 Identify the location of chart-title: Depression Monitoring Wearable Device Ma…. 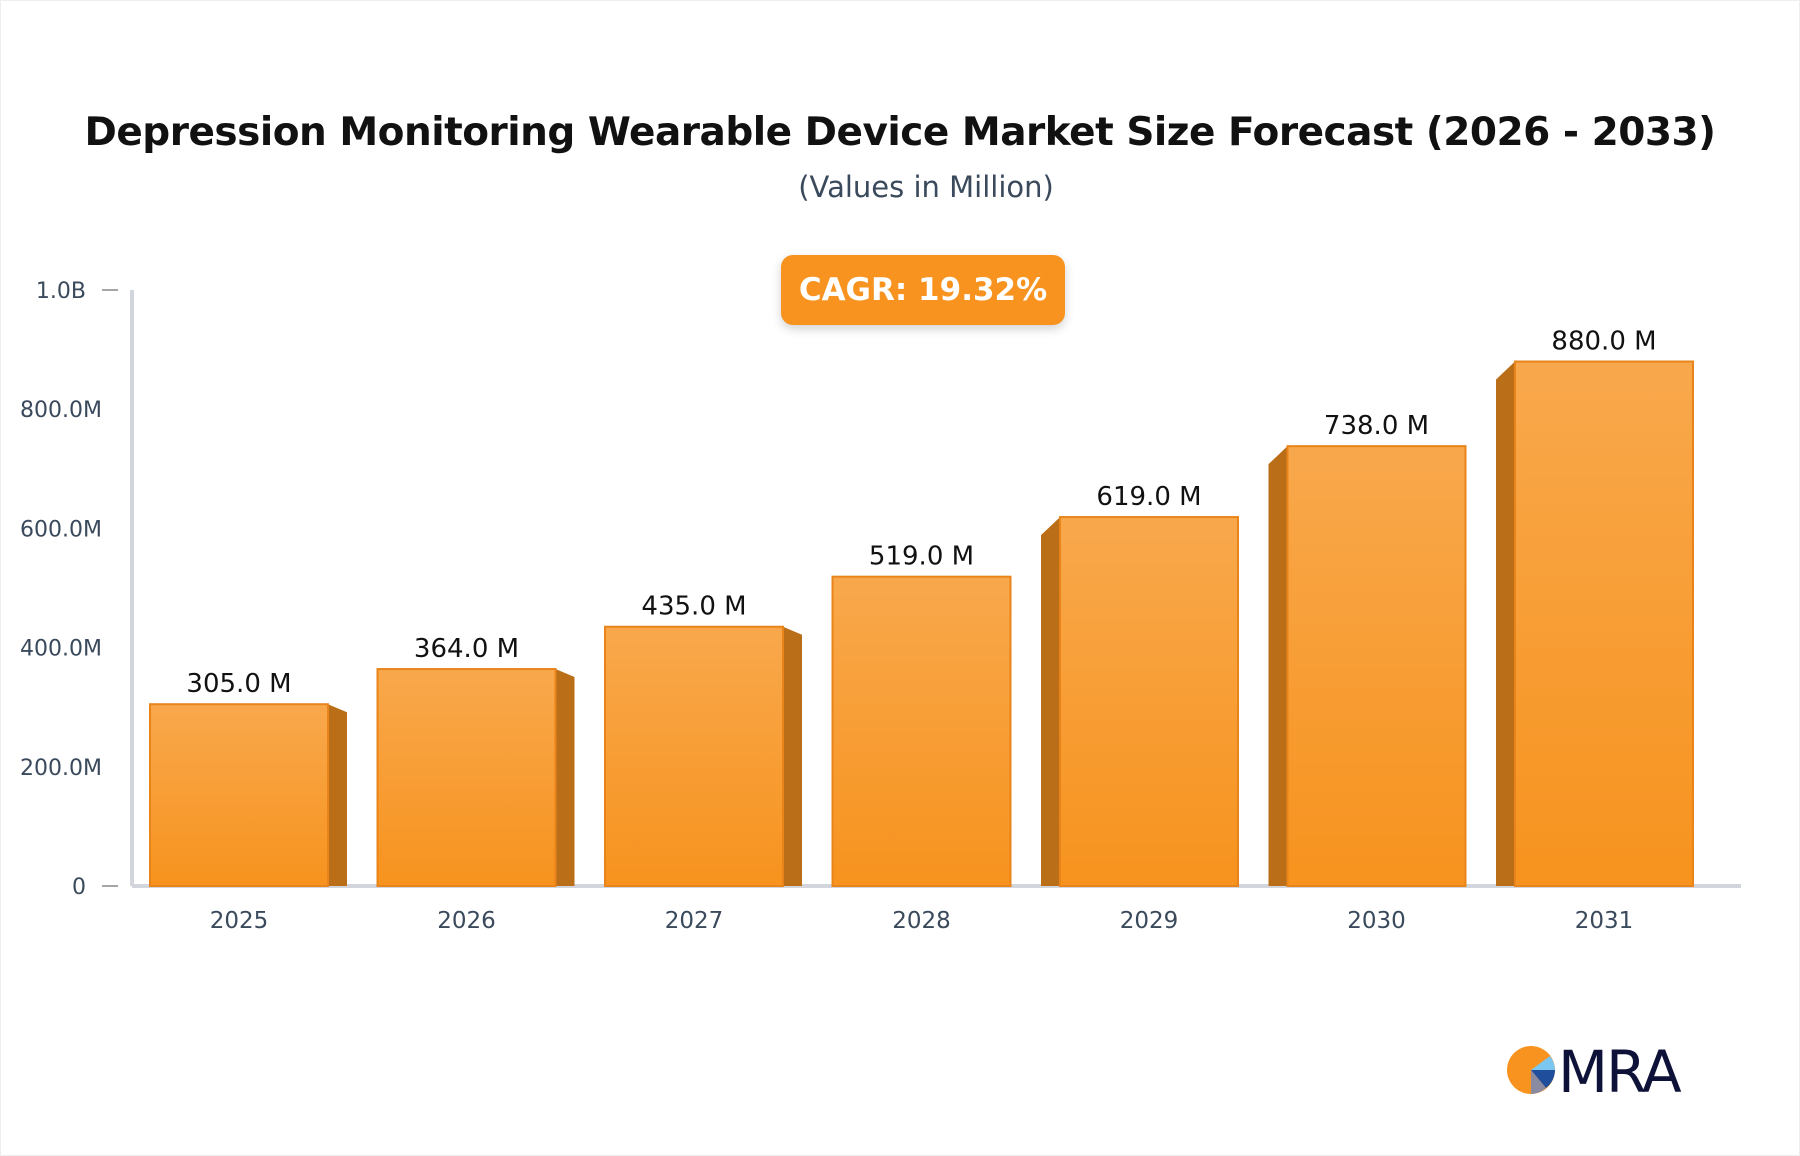
(900, 132).